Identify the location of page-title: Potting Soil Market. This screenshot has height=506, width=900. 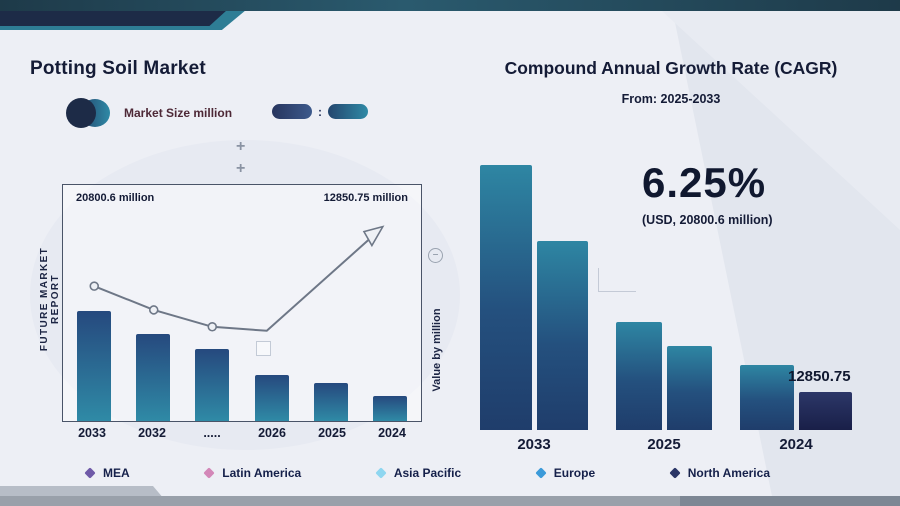
(118, 68).